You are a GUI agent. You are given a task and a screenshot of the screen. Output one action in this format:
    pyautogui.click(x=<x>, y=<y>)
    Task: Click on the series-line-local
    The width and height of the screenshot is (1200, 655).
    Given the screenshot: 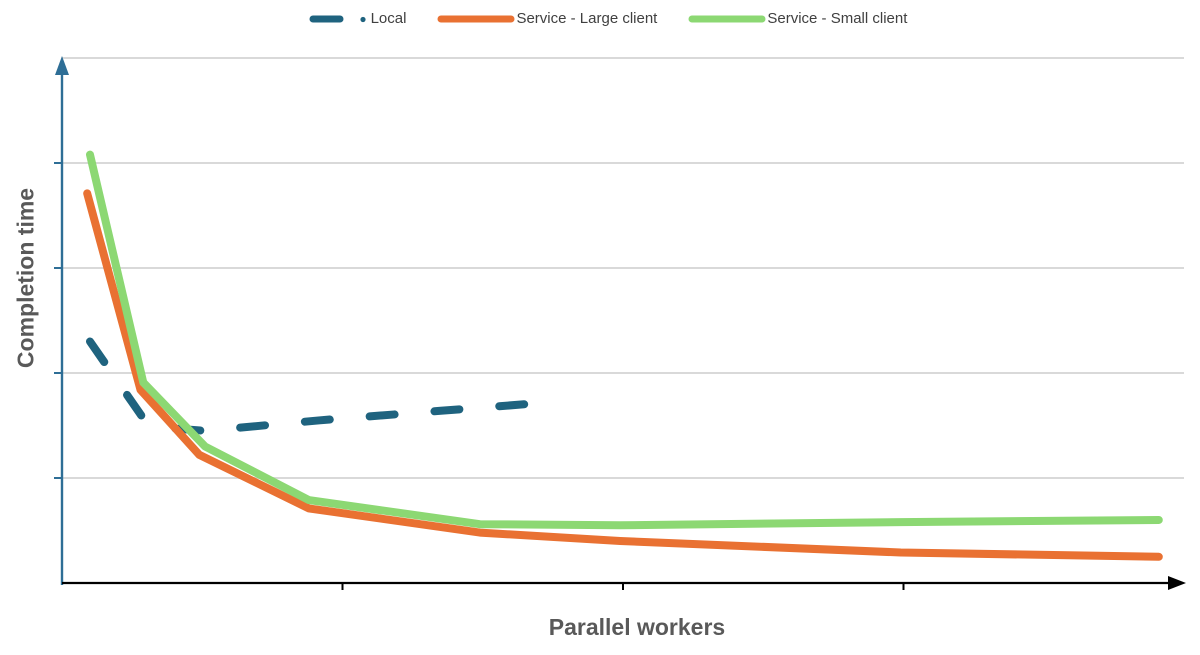 What is the action you would take?
    pyautogui.click(x=326, y=386)
    